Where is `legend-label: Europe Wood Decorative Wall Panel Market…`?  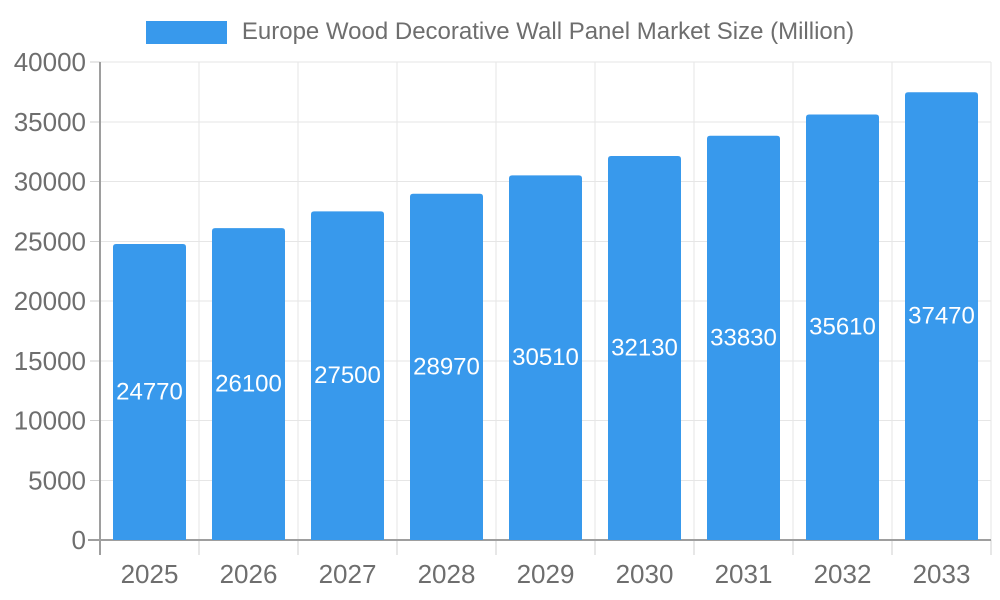 legend-label: Europe Wood Decorative Wall Panel Market… is located at coordinates (548, 31).